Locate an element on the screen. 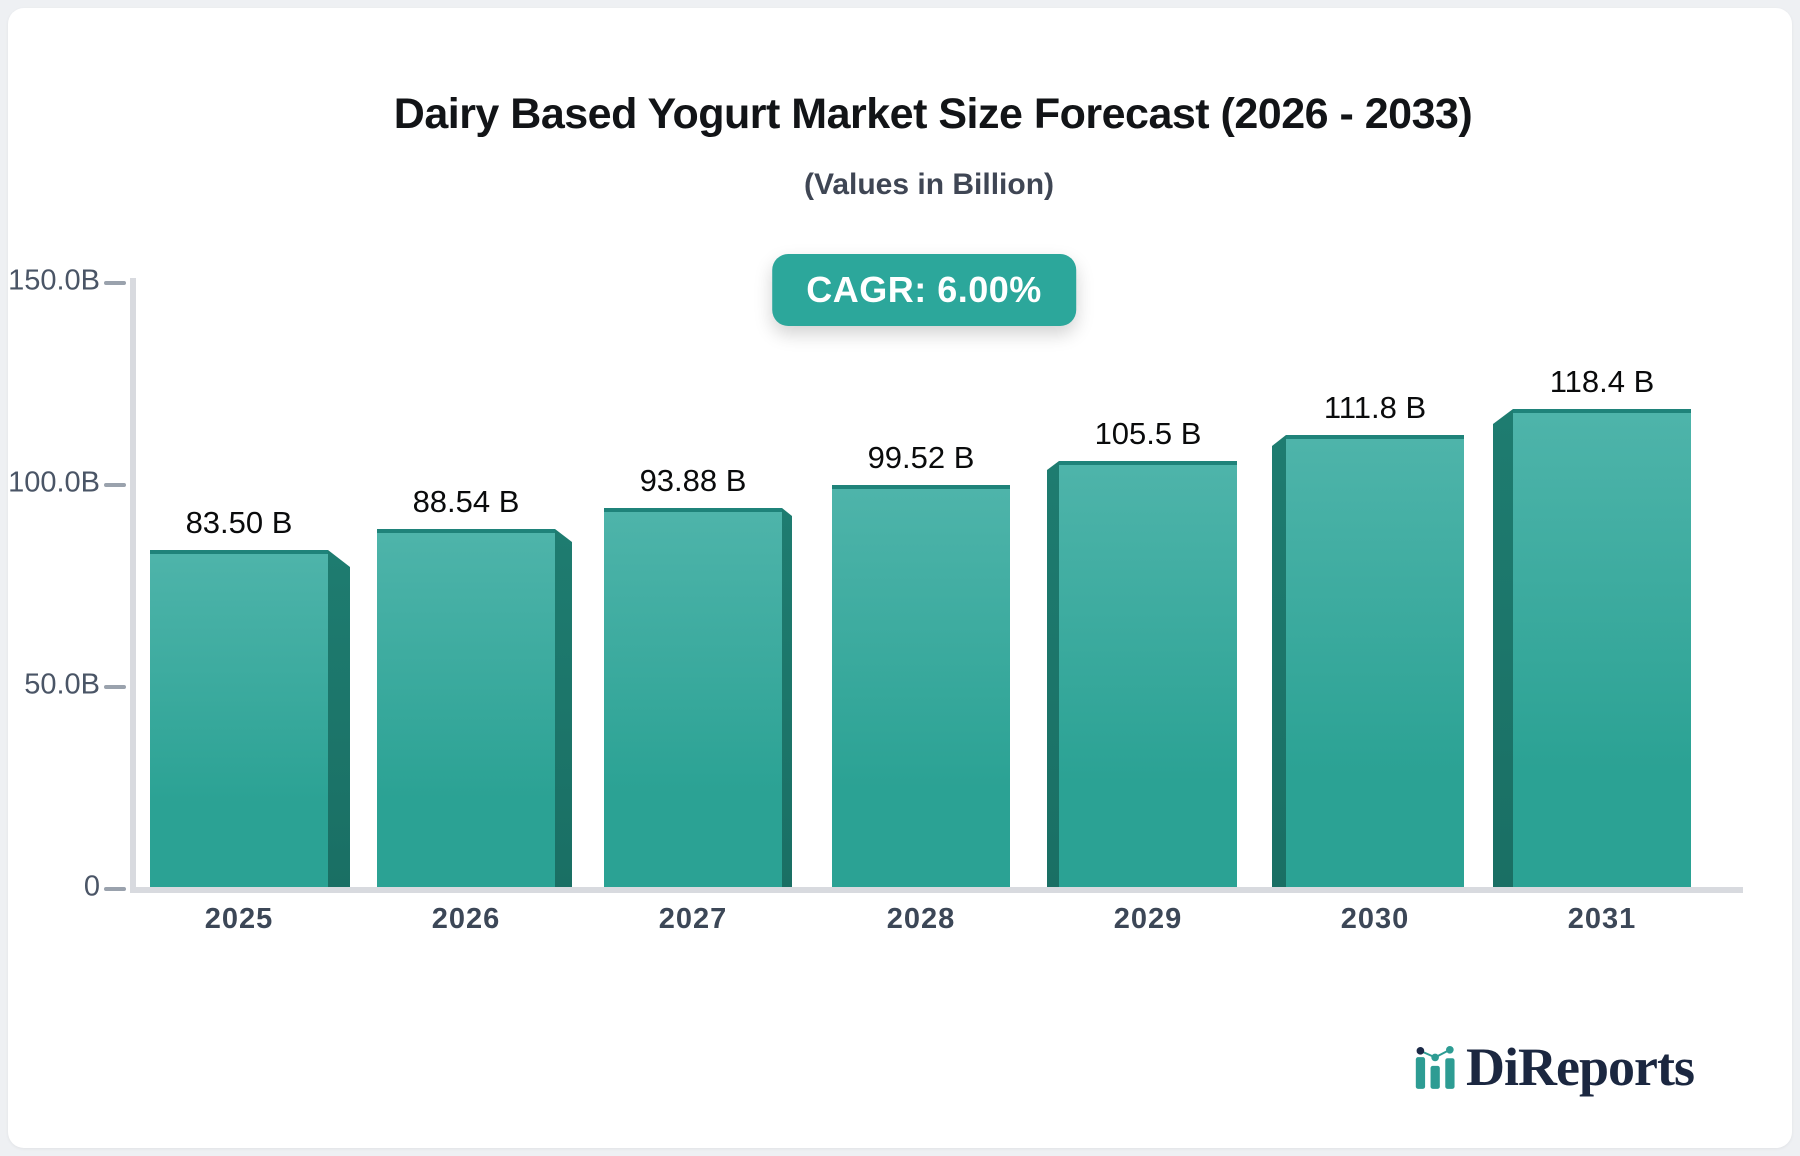 The height and width of the screenshot is (1156, 1800). bar-2026-side-face is located at coordinates (563, 708).